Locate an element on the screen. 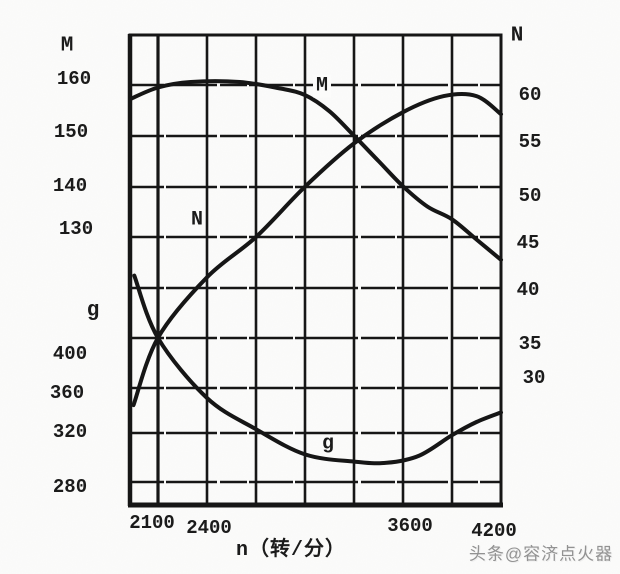 This screenshot has height=574, width=620. power-axis-tick: 60 is located at coordinates (530, 95).